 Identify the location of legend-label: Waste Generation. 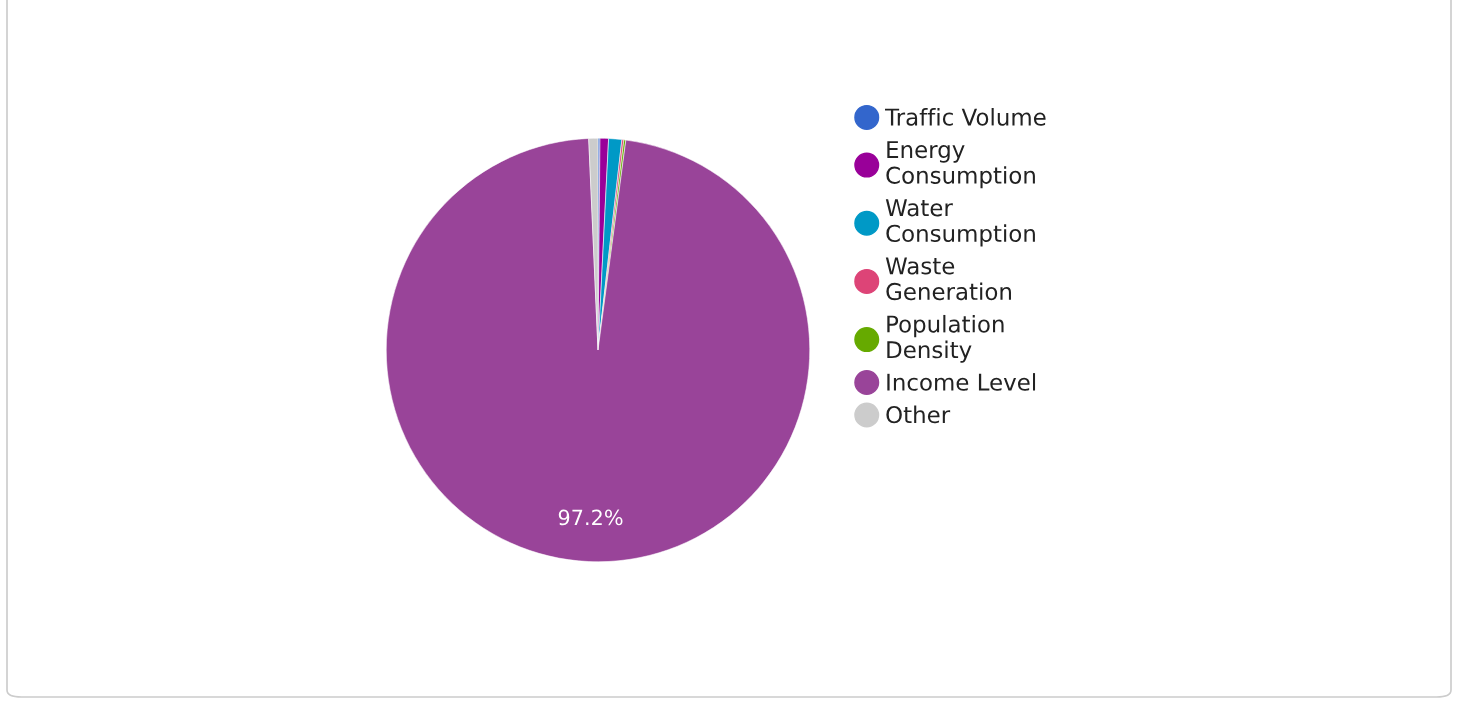
(948, 279).